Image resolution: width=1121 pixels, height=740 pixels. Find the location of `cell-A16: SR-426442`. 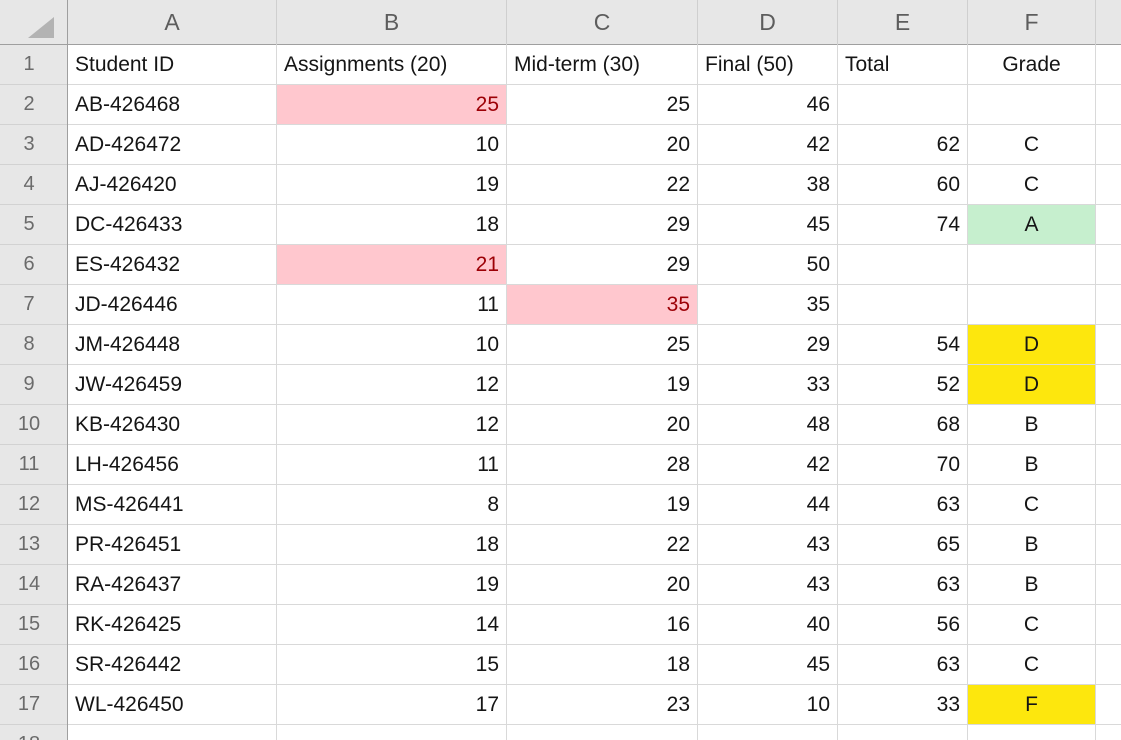

cell-A16: SR-426442 is located at coordinates (172, 665).